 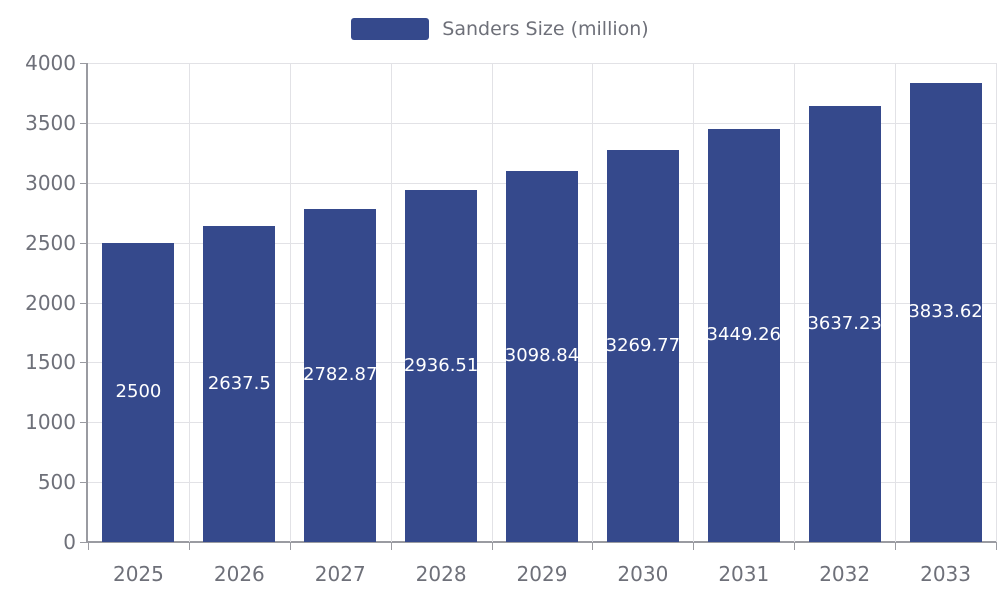 I want to click on y-axis-tick-label: 1000, so click(x=50, y=422).